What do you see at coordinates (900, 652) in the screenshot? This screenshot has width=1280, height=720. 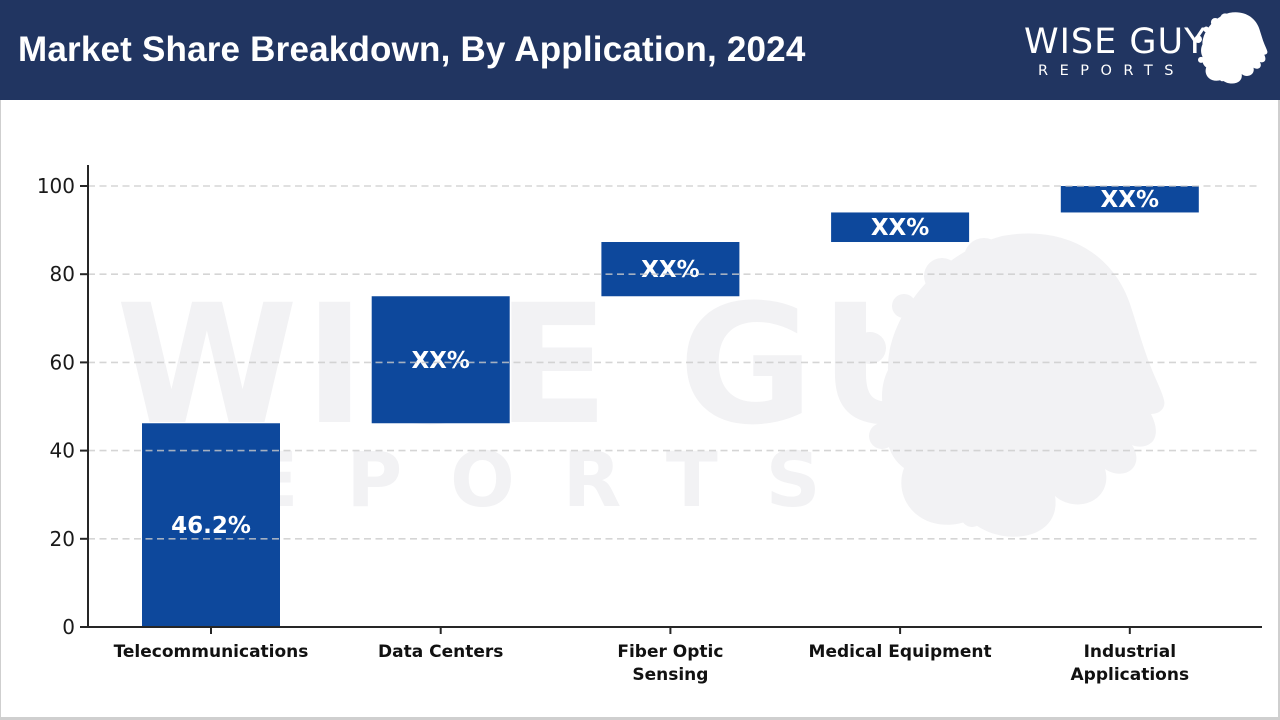 I see `x-axis-label: Medical Equipment` at bounding box center [900, 652].